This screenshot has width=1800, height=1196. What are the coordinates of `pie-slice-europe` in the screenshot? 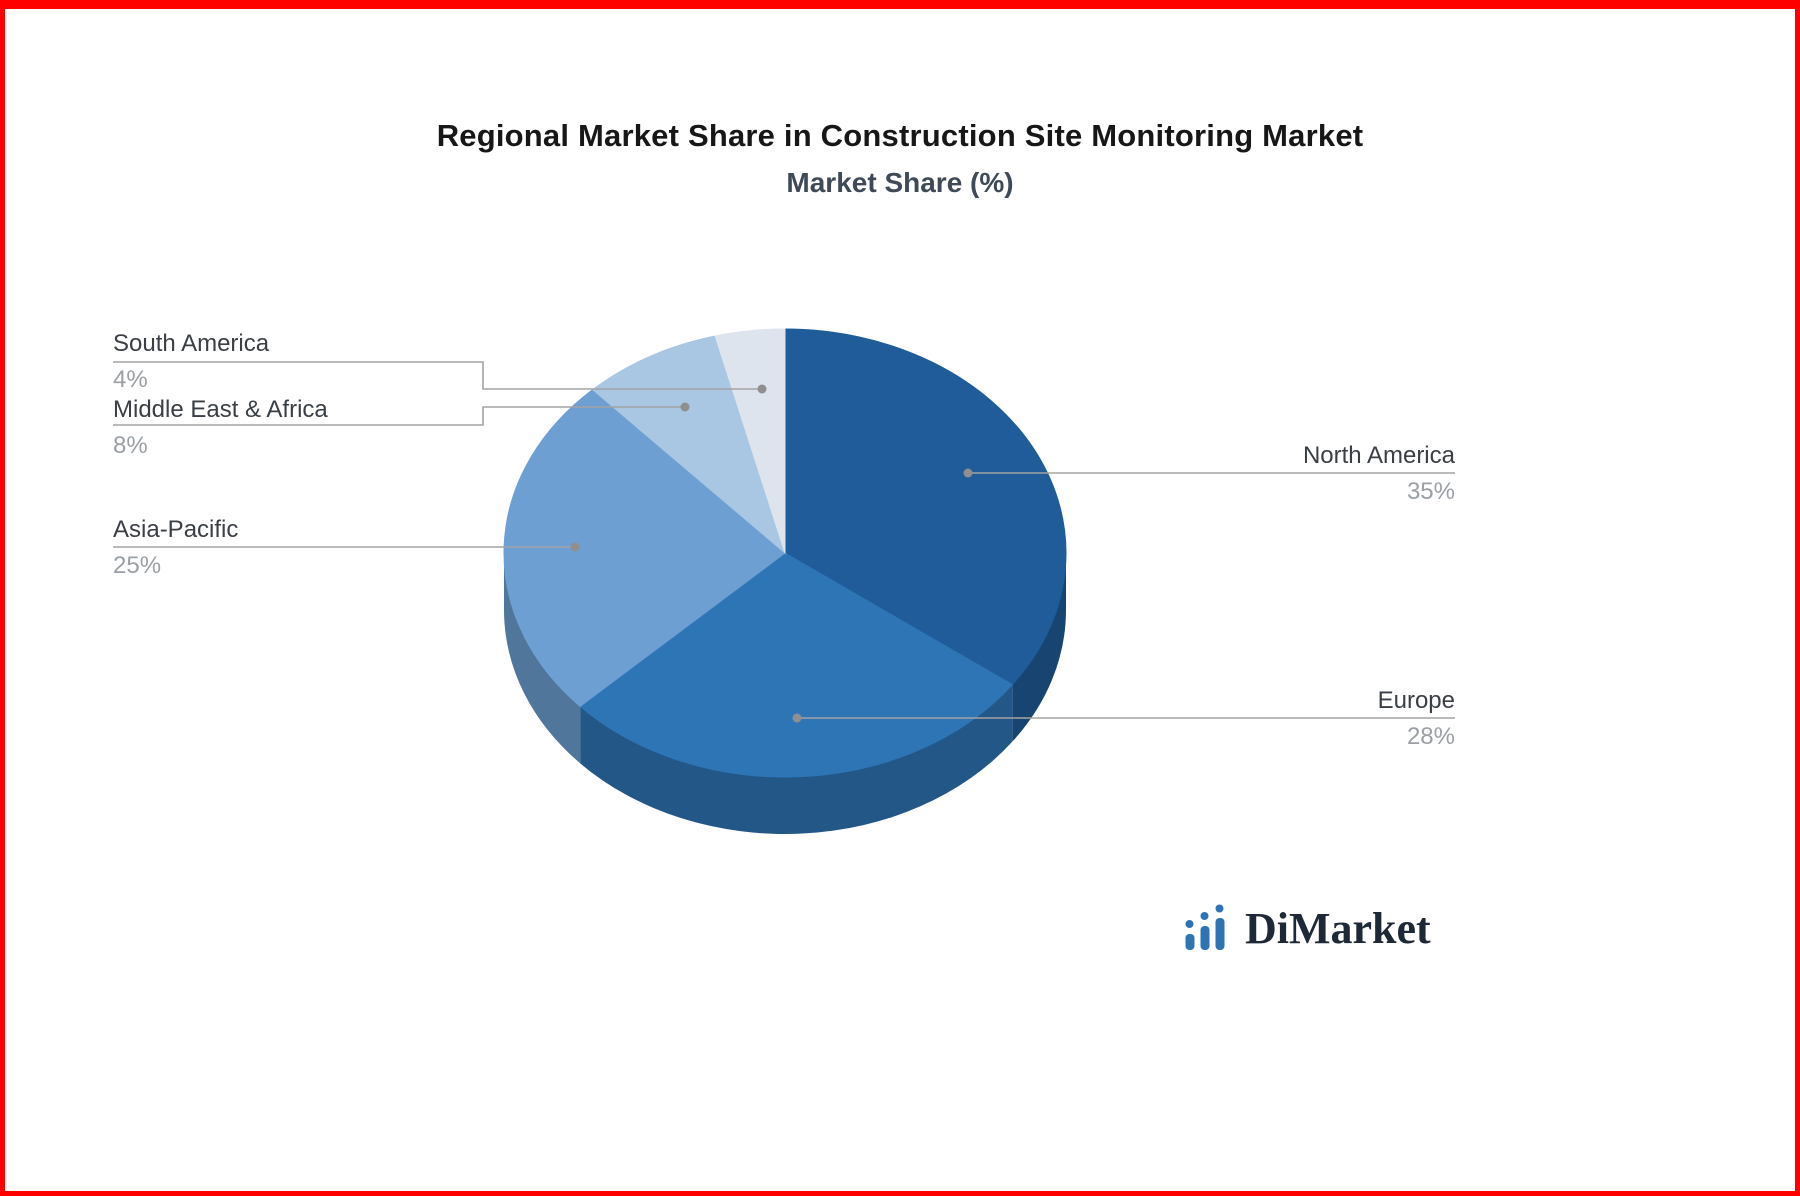 It's located at (796, 665).